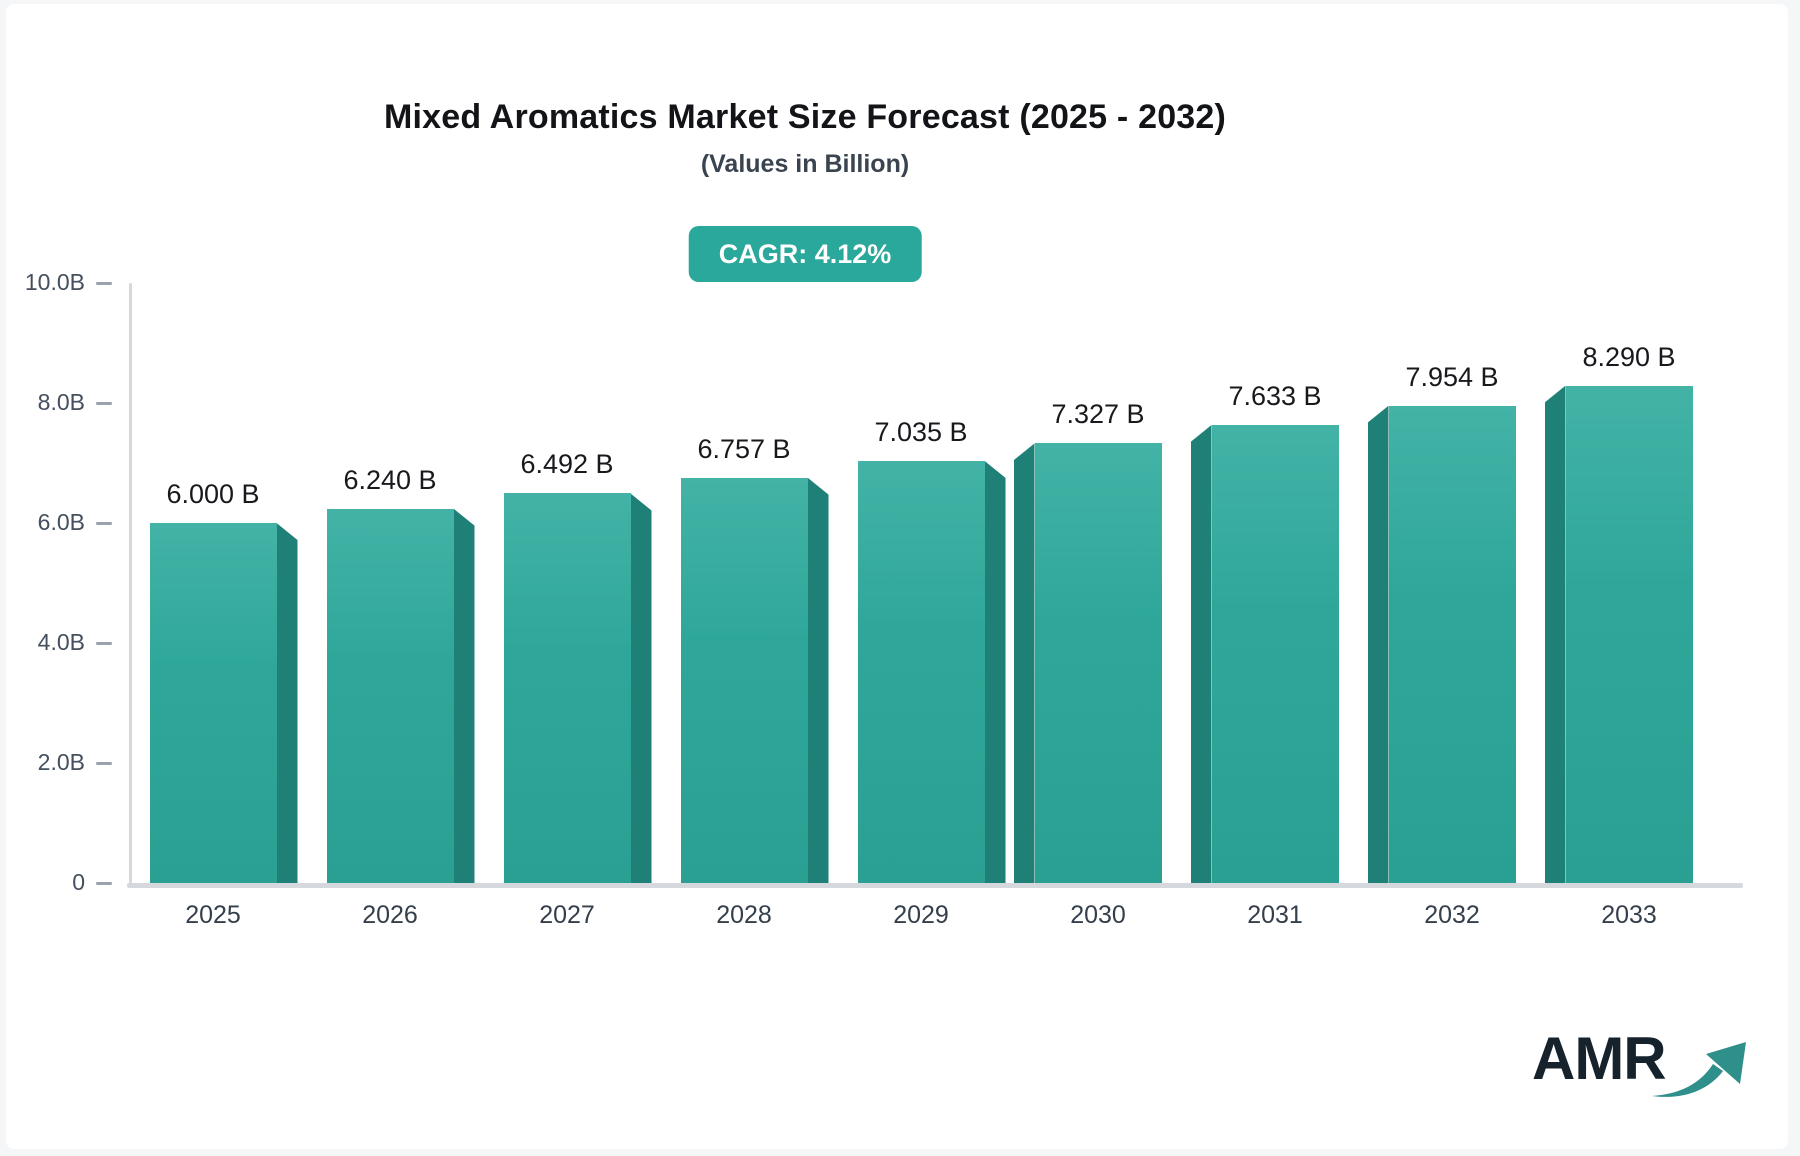  Describe the element at coordinates (935, 885) in the screenshot. I see `x-axis-line` at that location.